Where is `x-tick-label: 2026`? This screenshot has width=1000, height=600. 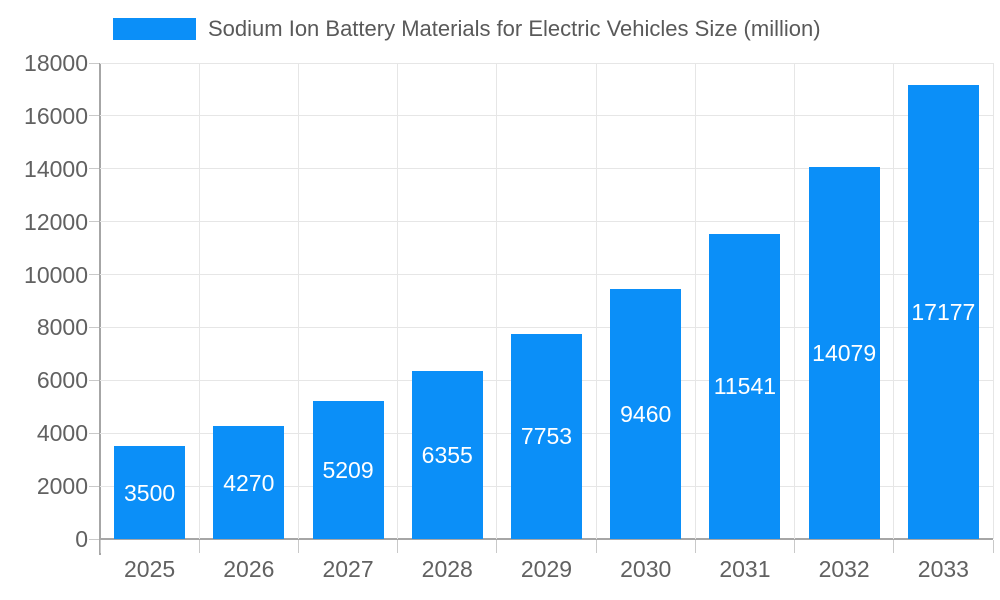
x-tick-label: 2026 is located at coordinates (249, 569).